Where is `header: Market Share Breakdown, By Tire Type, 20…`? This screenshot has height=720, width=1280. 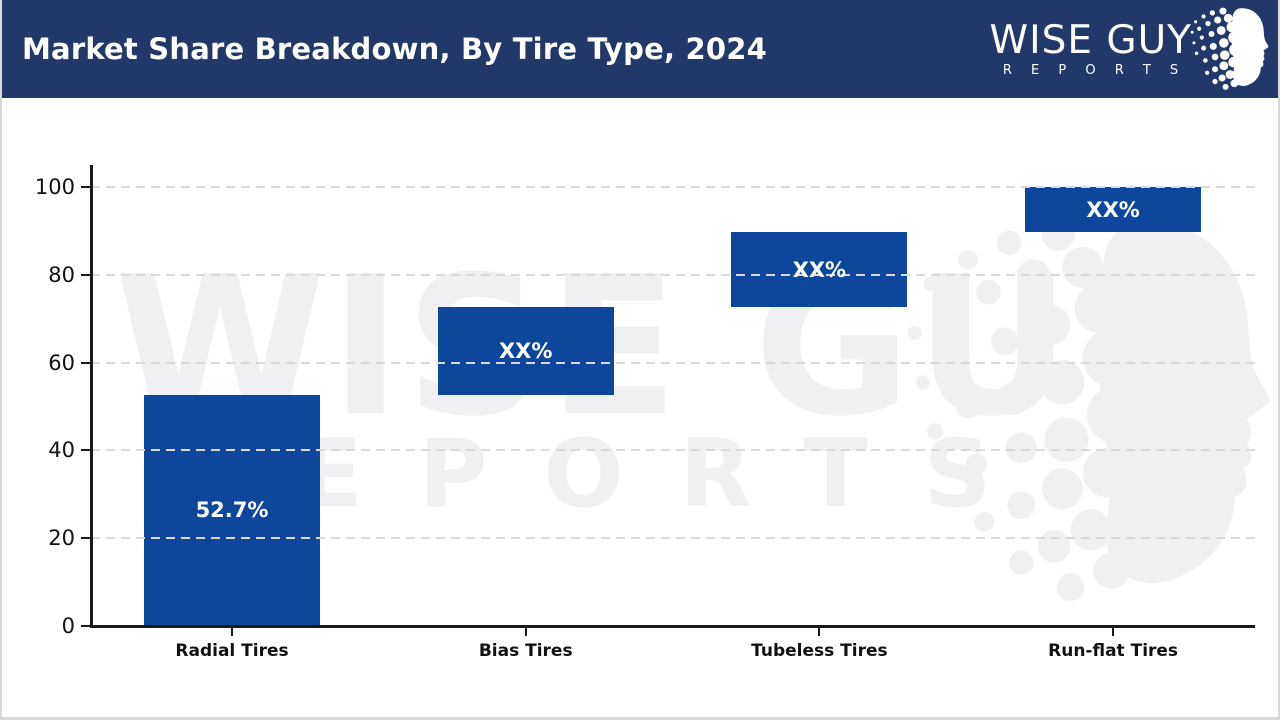
header: Market Share Breakdown, By Tire Type, 20… is located at coordinates (640, 49).